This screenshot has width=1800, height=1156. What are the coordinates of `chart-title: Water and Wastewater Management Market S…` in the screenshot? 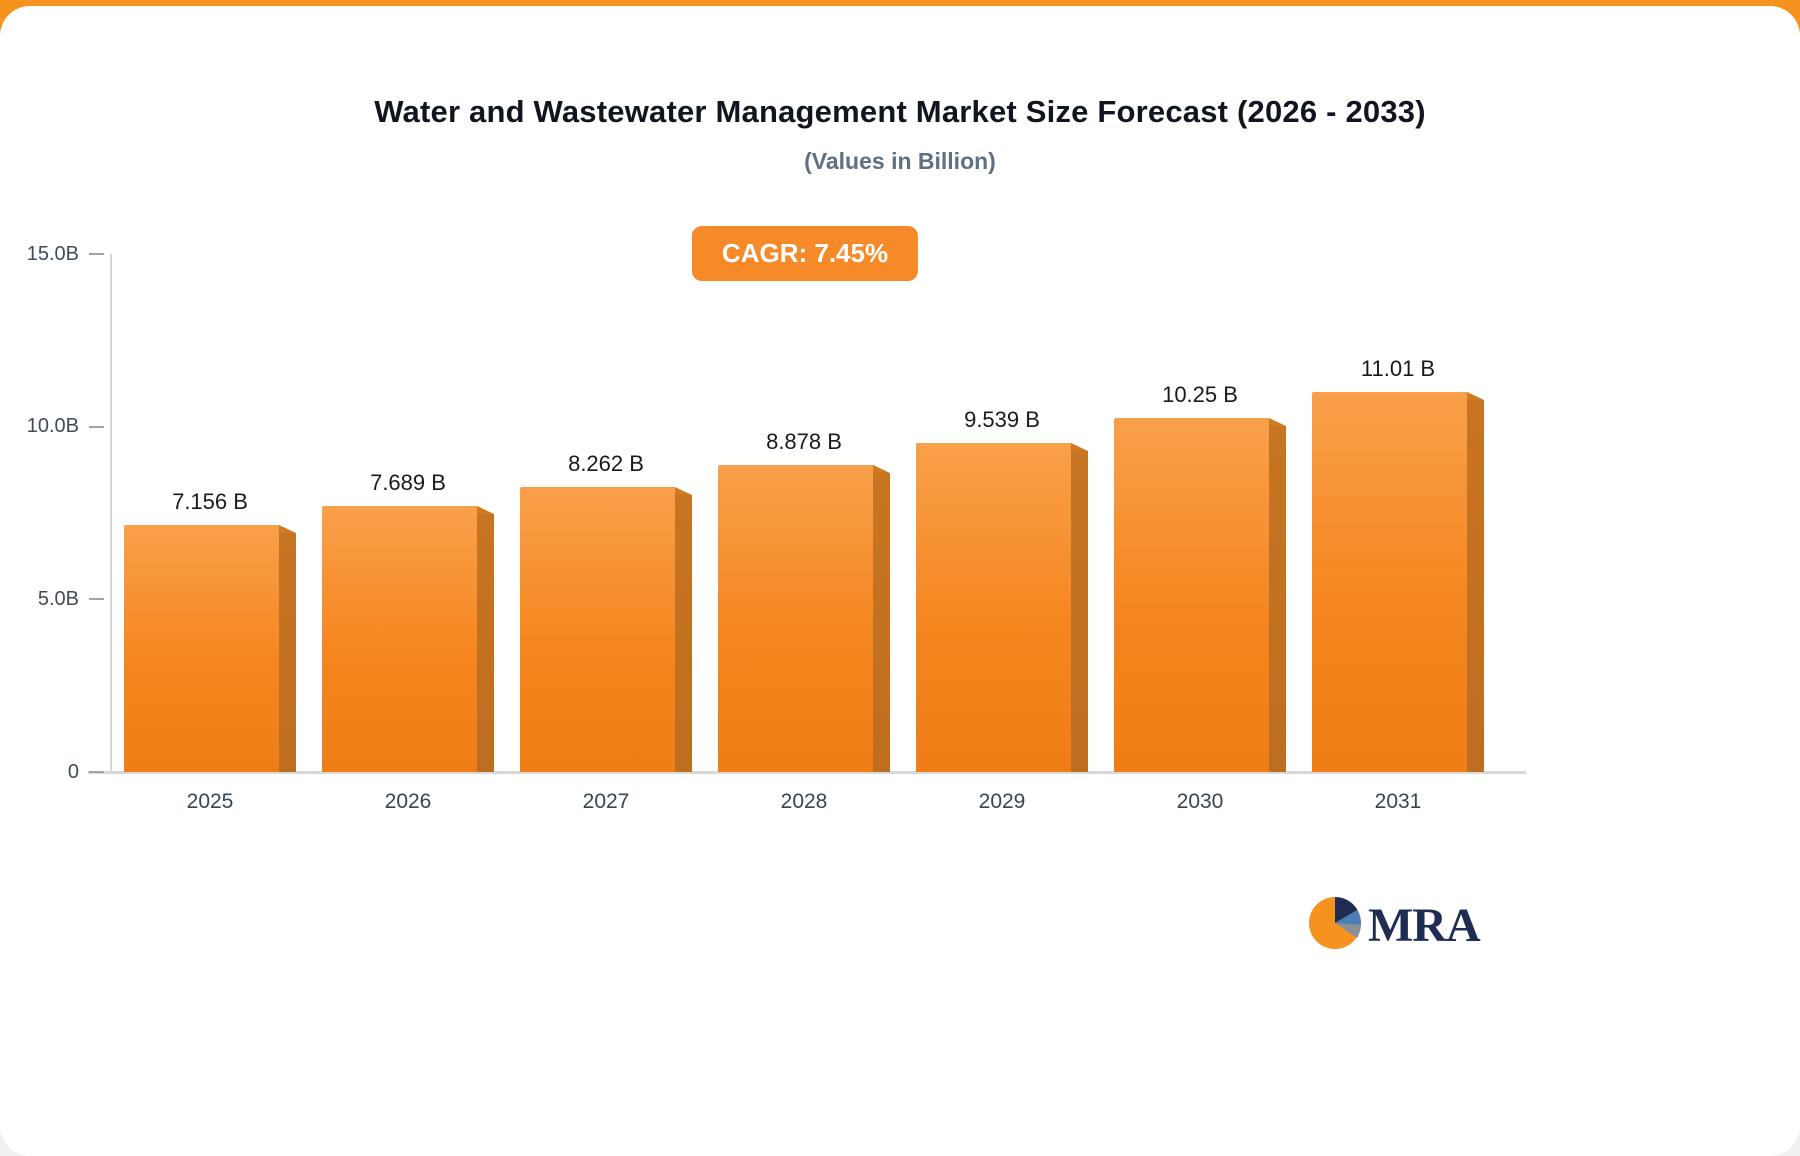 It's located at (900, 111).